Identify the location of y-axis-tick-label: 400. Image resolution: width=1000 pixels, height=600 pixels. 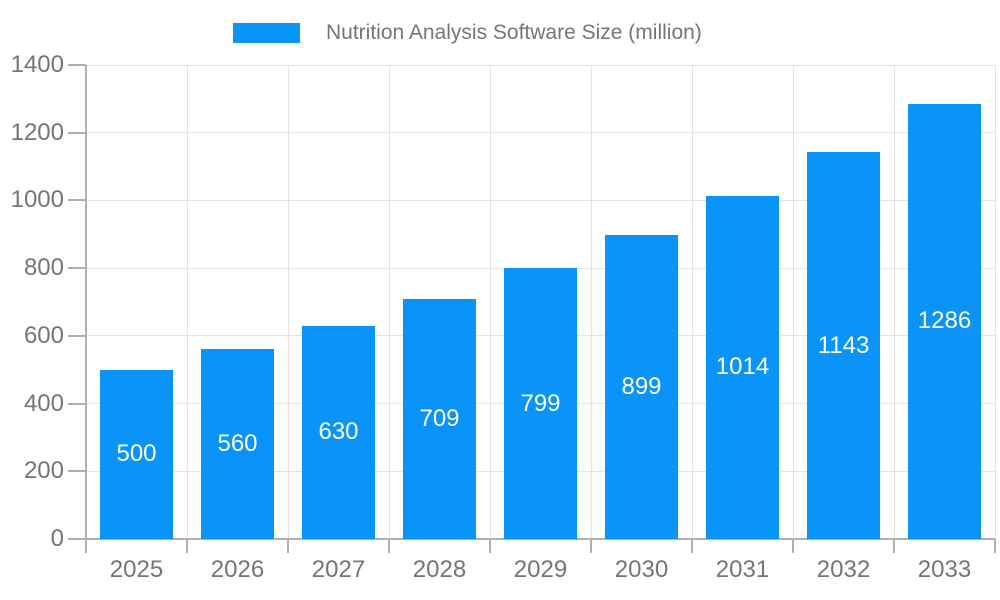
(43, 403).